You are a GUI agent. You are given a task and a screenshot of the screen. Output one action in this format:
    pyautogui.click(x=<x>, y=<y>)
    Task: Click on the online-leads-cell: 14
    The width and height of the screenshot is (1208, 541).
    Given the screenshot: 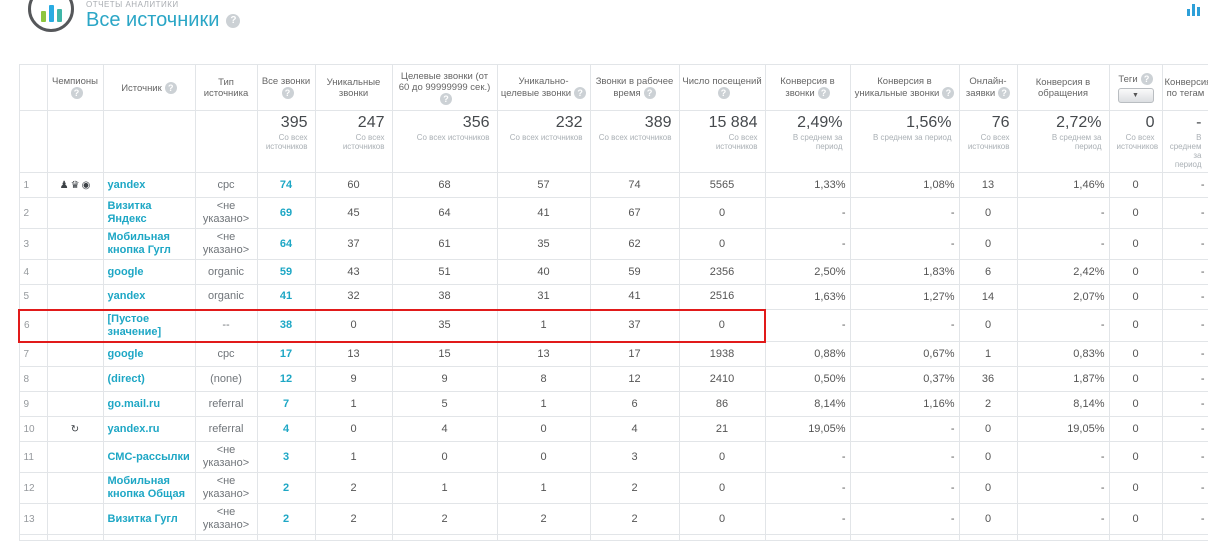 What is the action you would take?
    pyautogui.click(x=988, y=297)
    